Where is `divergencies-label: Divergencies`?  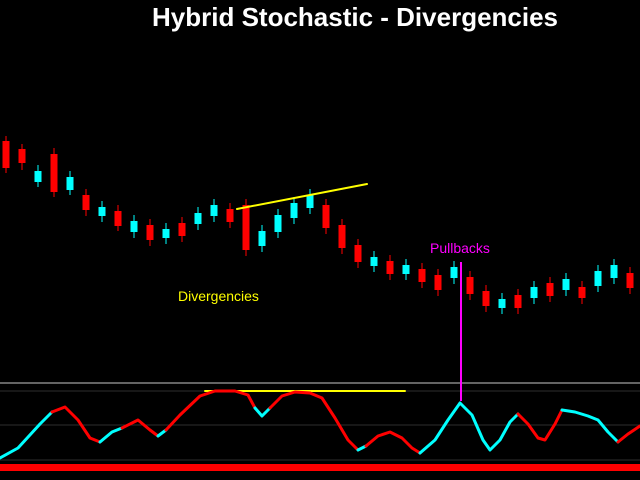
divergencies-label: Divergencies is located at coordinates (218, 296).